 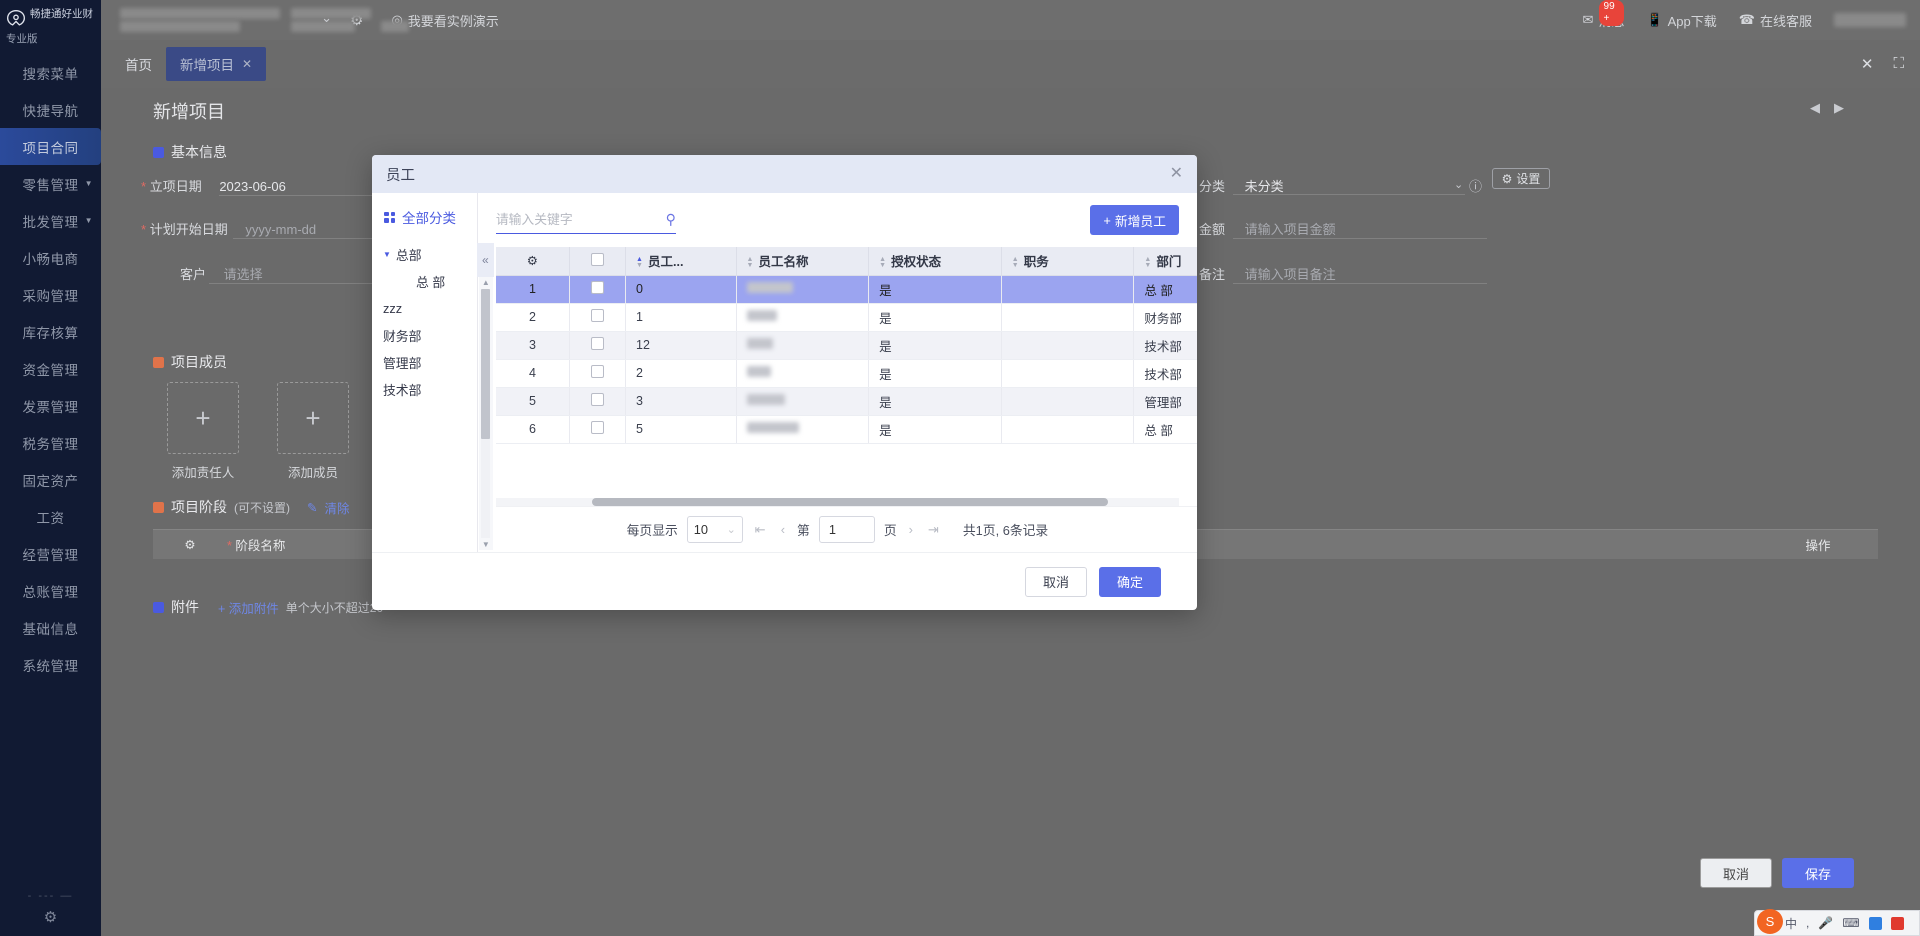 I want to click on double-chevron-left-icon: «, so click(x=485, y=260).